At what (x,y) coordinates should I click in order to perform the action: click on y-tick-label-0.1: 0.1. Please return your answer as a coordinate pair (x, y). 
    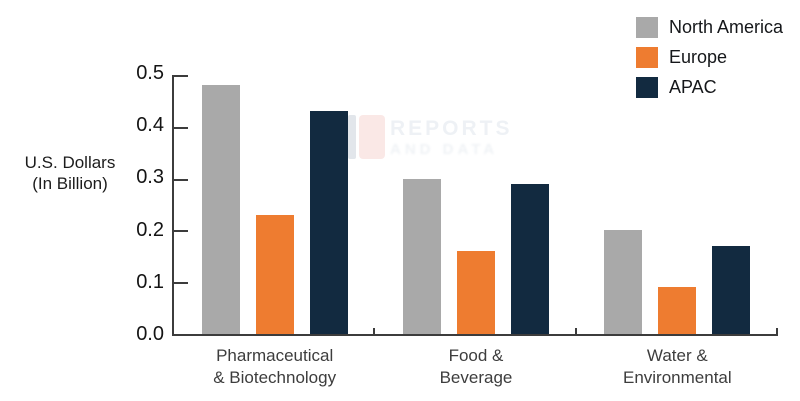
    Looking at the image, I should click on (150, 281).